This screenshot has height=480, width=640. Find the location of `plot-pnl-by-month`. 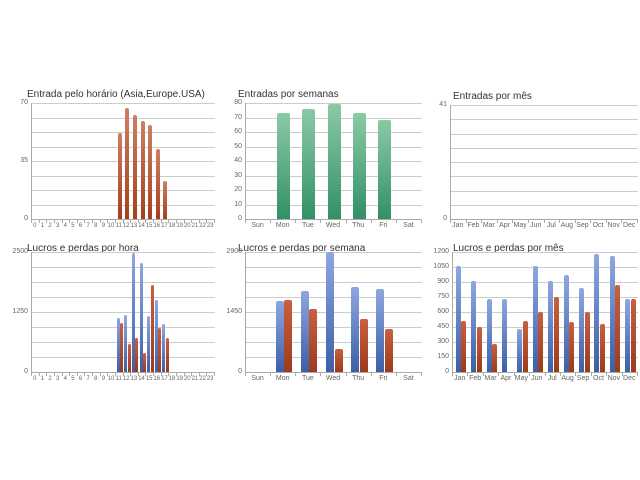

plot-pnl-by-month is located at coordinates (545, 312).